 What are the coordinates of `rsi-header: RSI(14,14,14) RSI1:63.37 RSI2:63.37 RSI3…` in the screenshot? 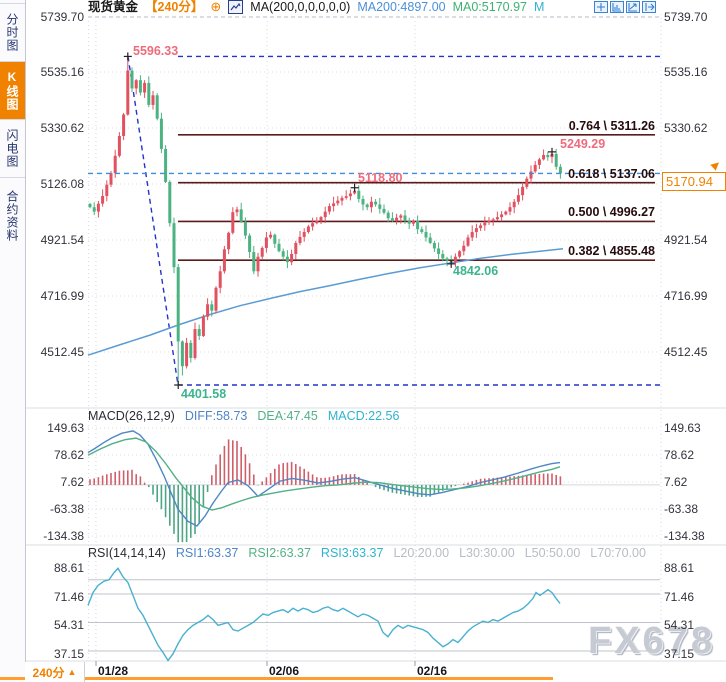 It's located at (374, 553).